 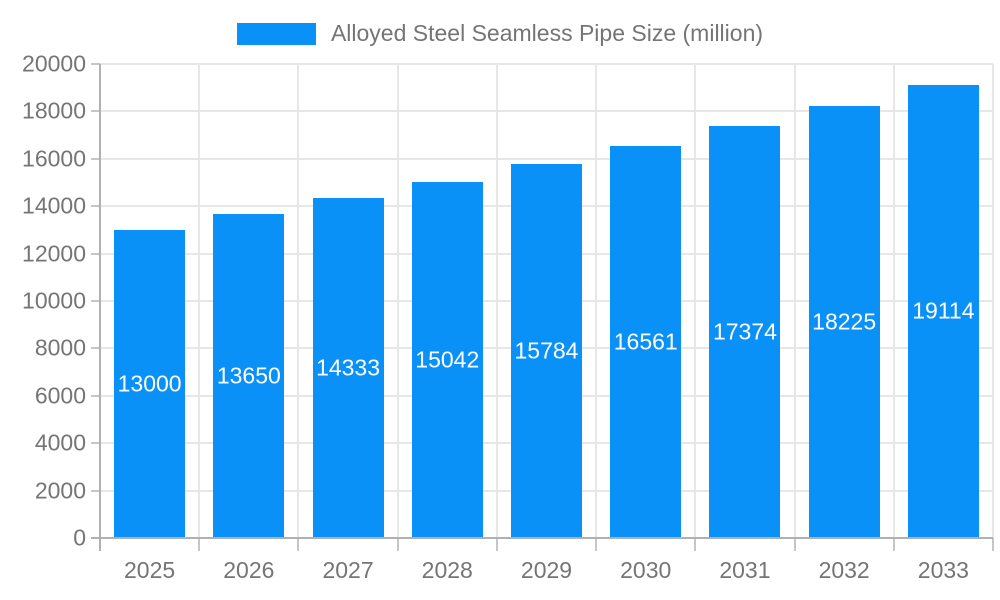 I want to click on bar-2032: 18225, so click(x=844, y=322).